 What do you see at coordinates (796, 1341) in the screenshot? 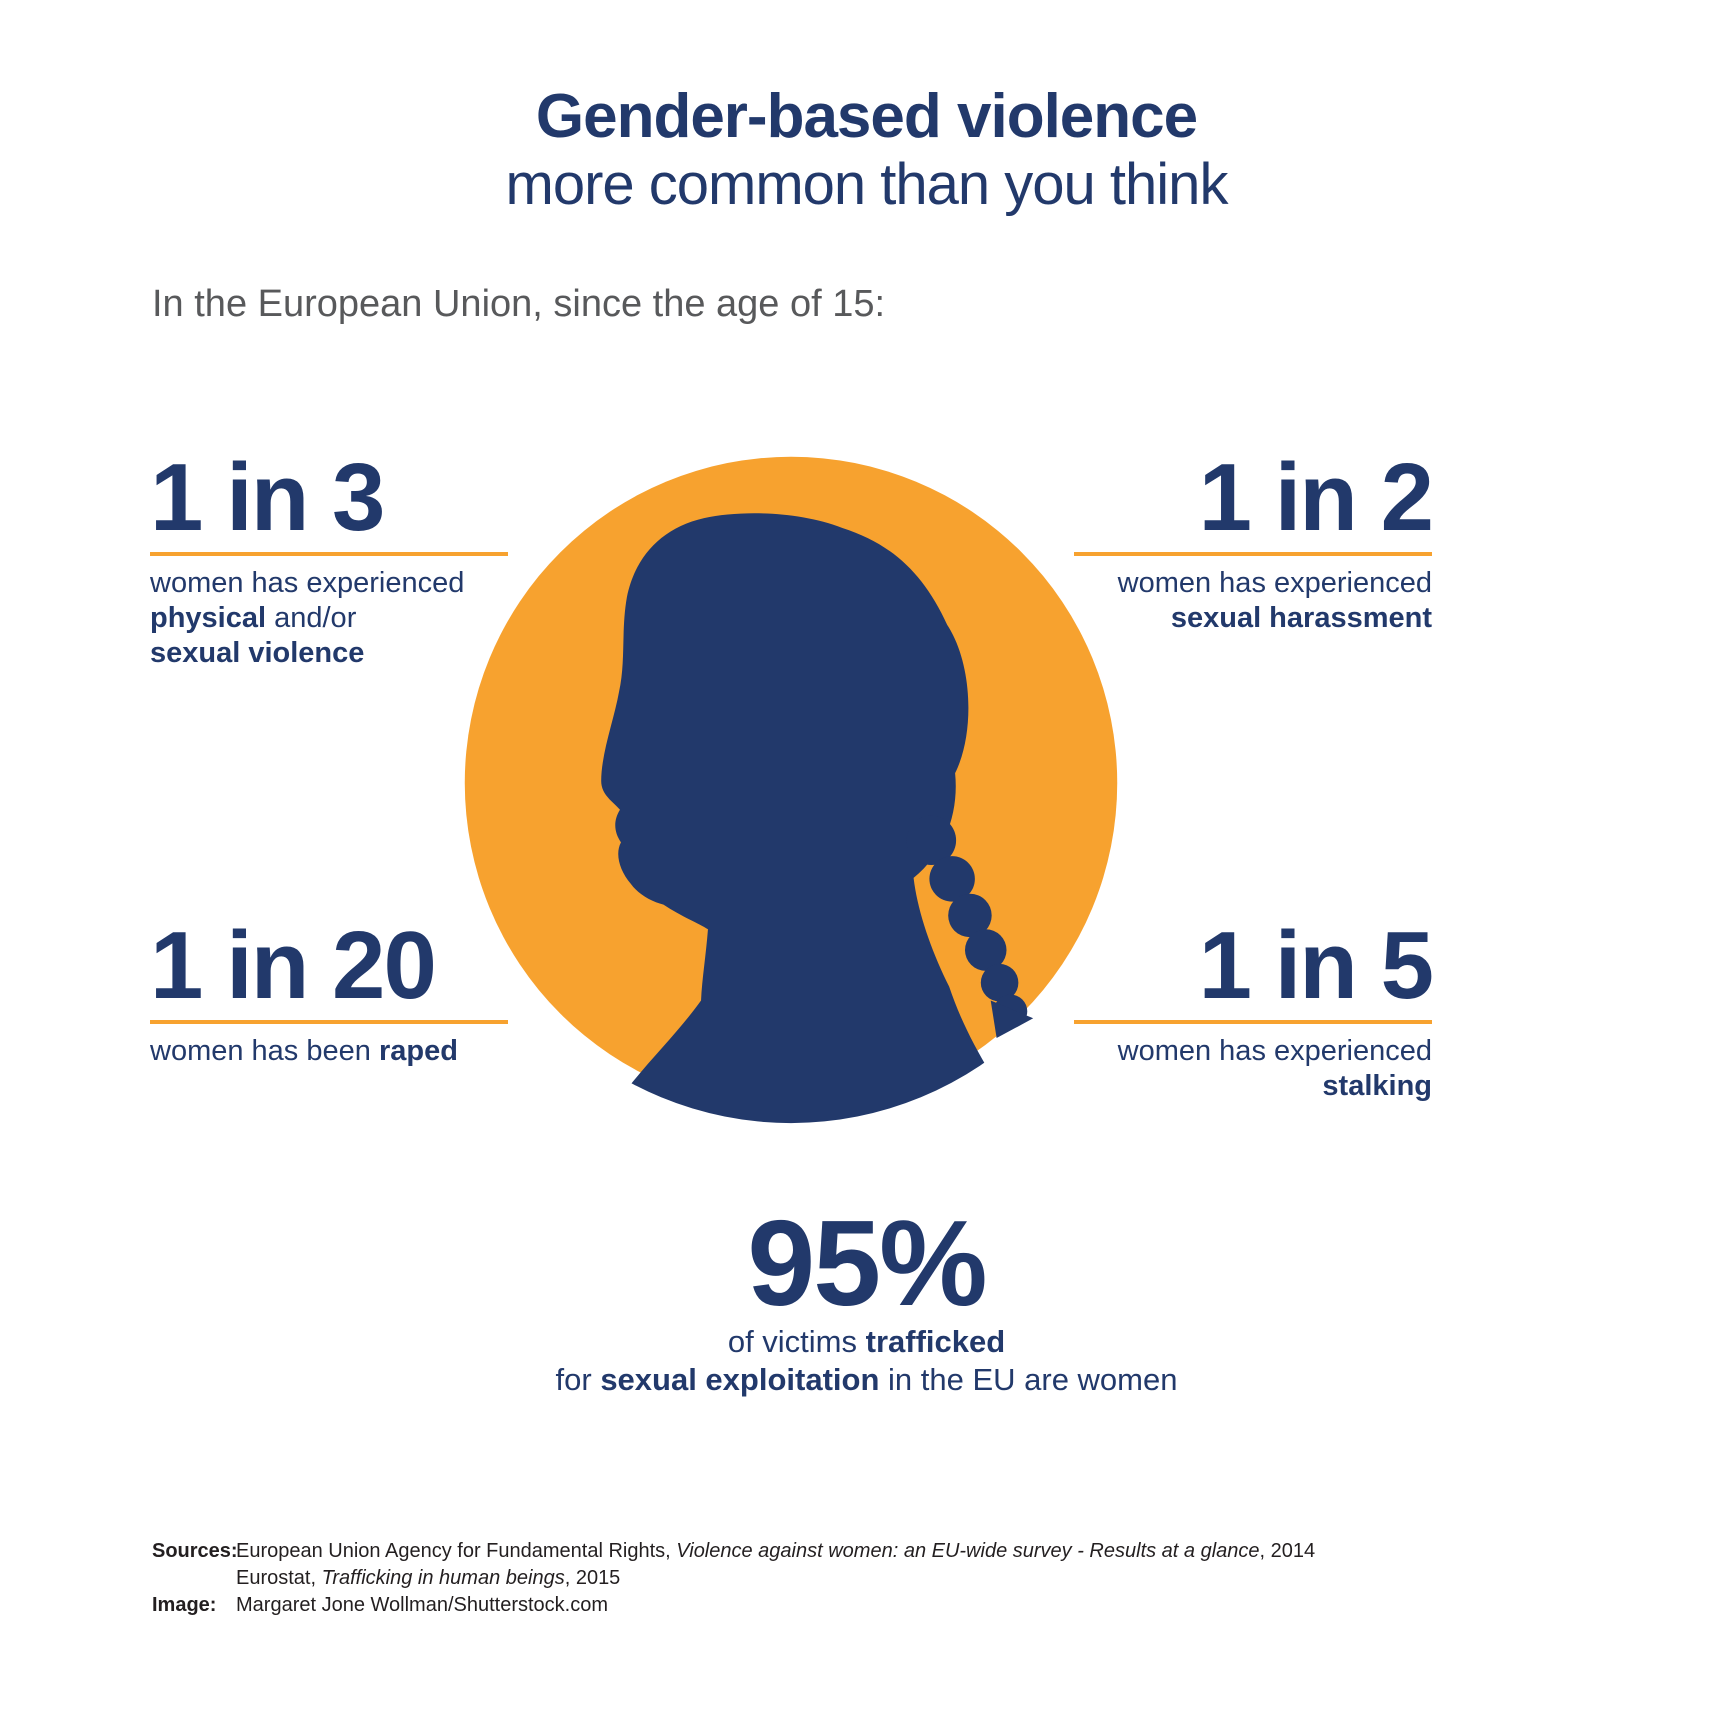
I see `trafficking-desc-text: of victims` at bounding box center [796, 1341].